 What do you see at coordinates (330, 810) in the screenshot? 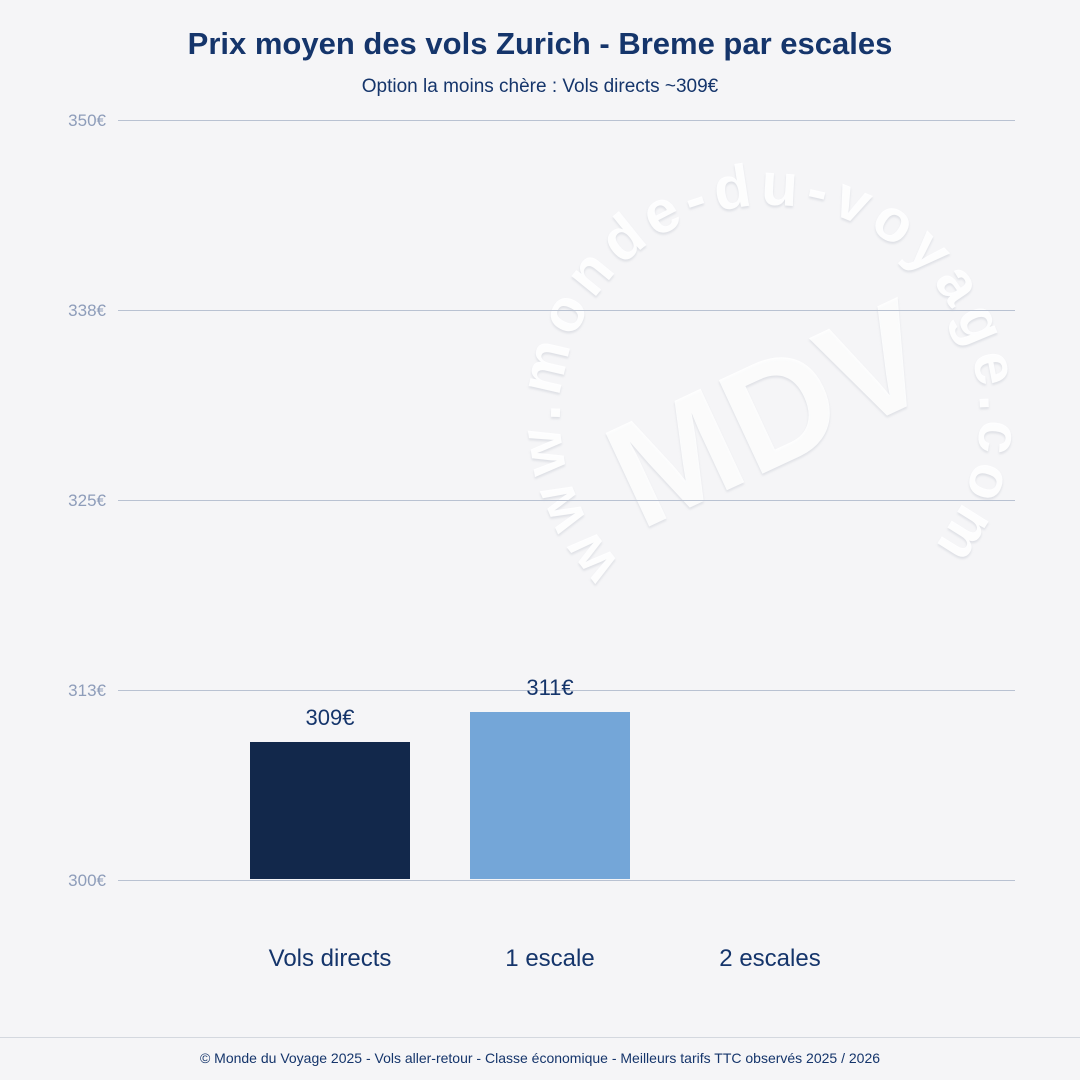
I see `bar-vols-directs` at bounding box center [330, 810].